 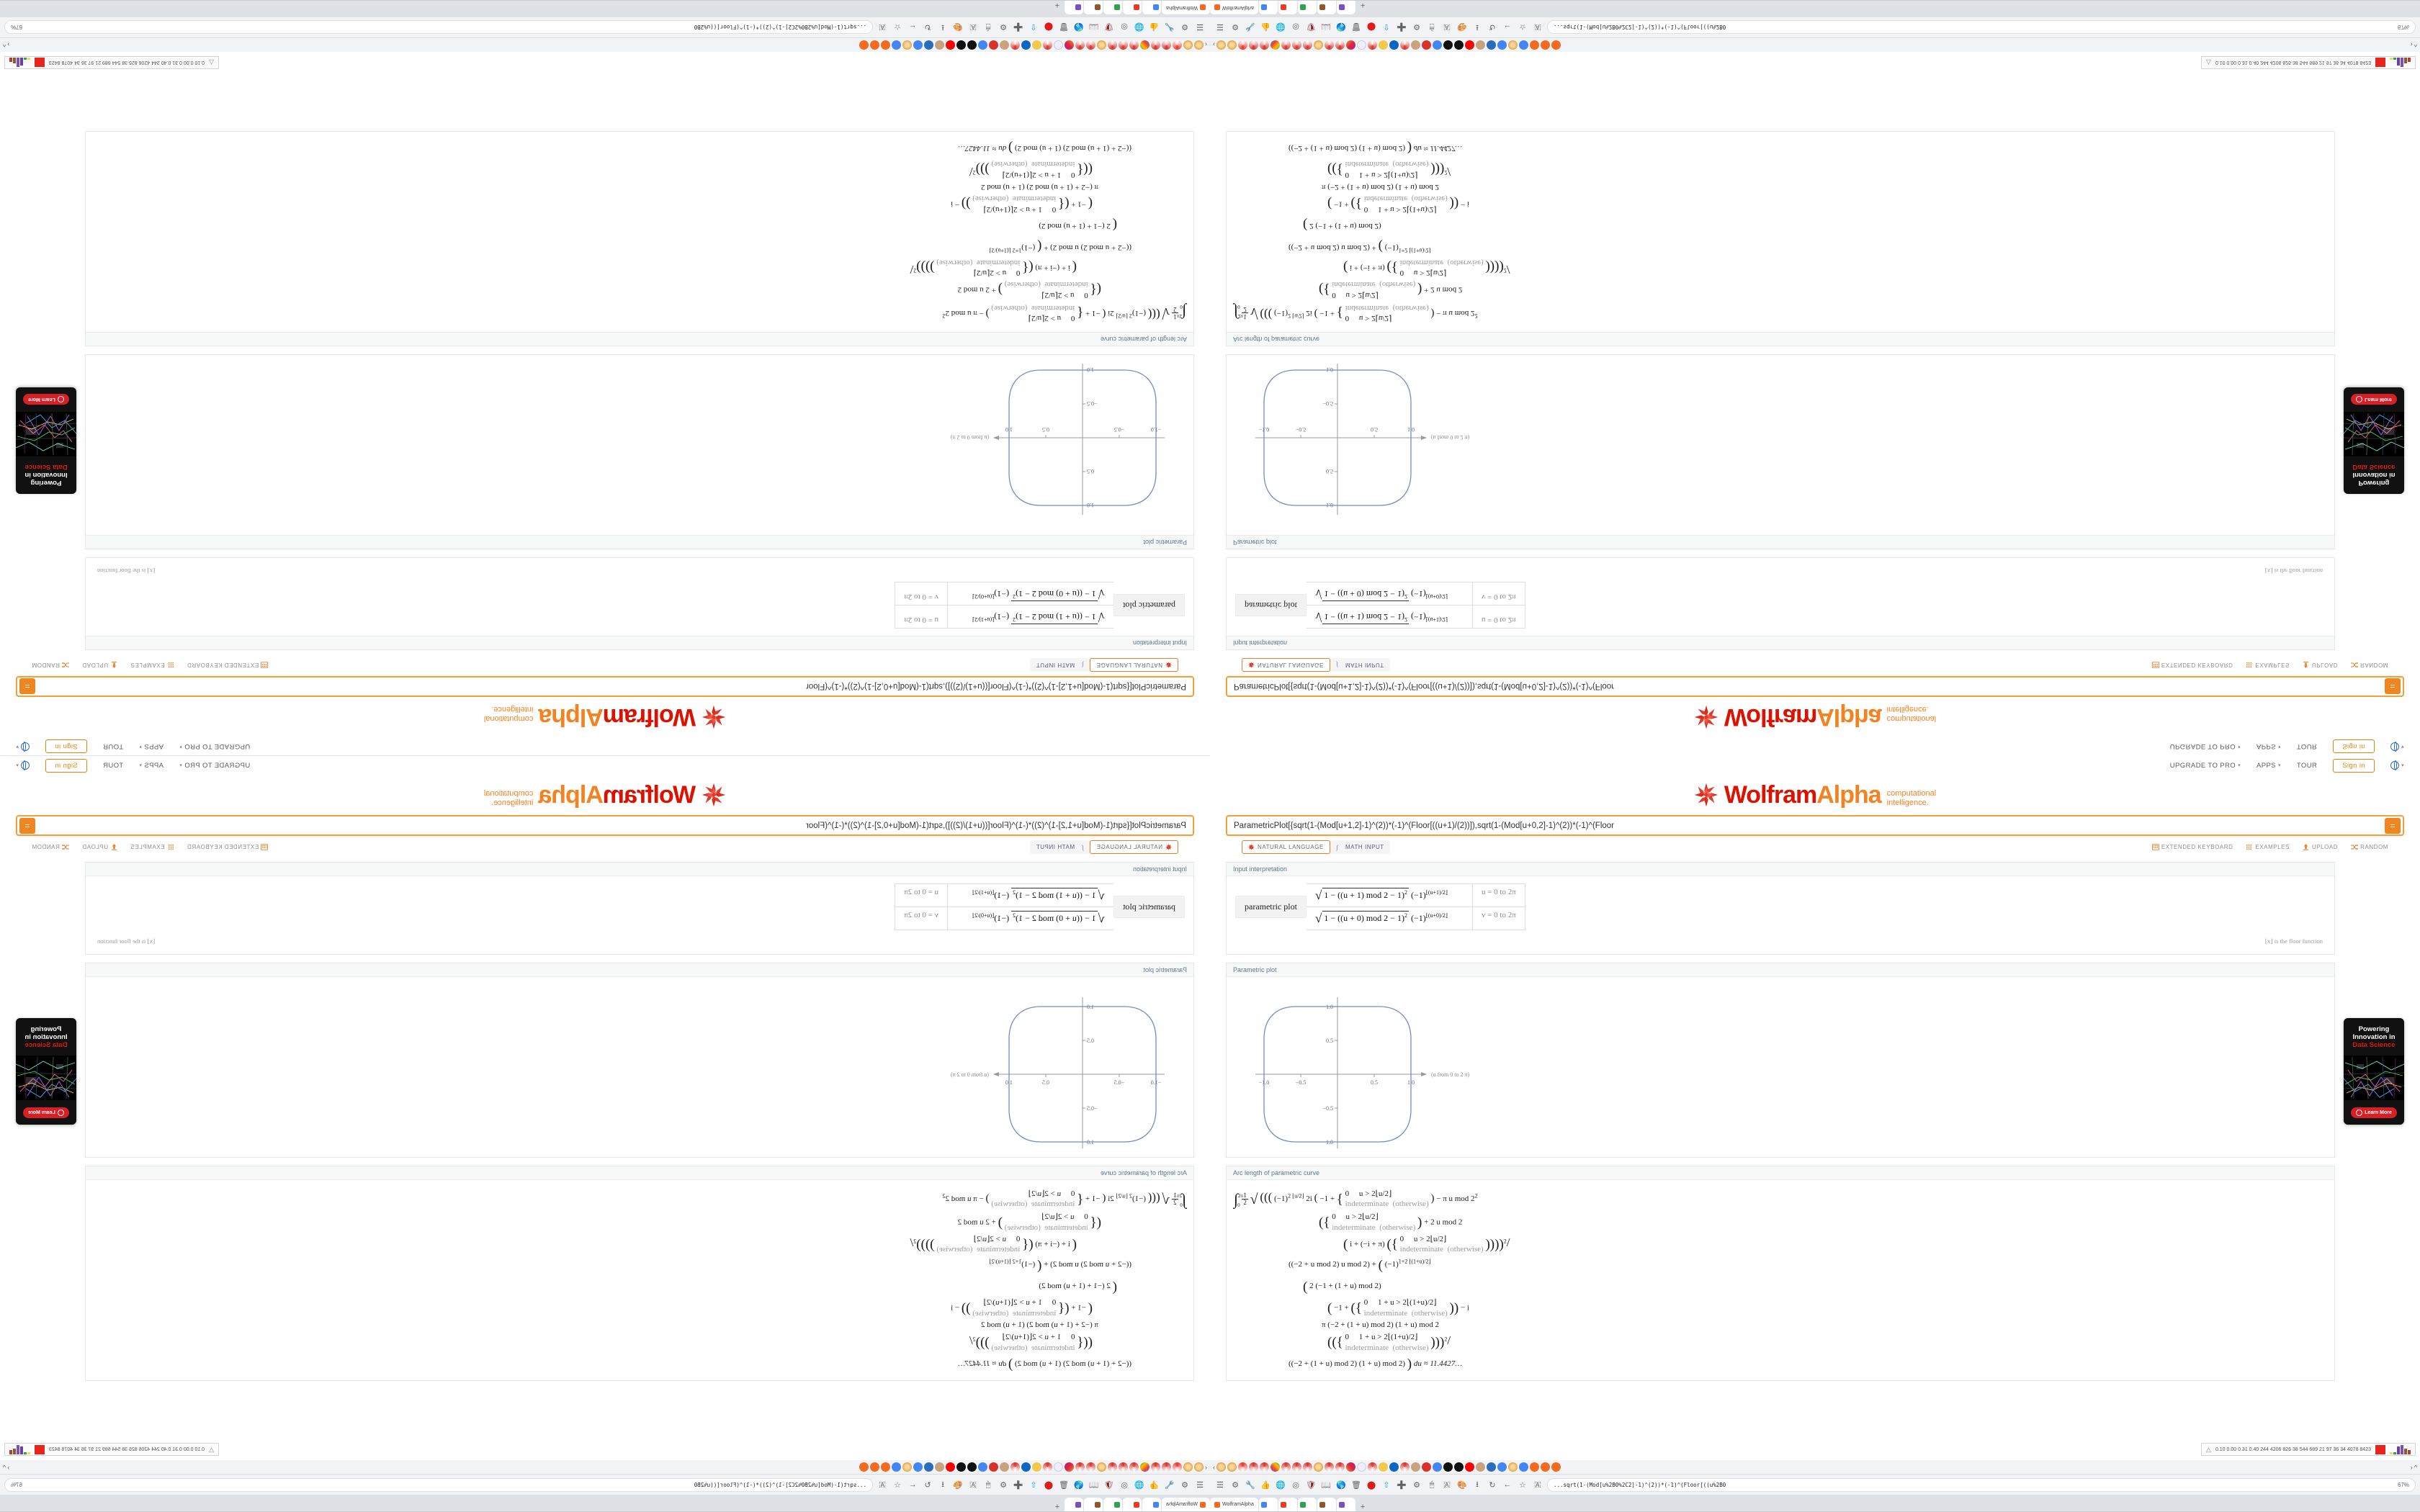 I want to click on zoom-level-indicator: 67%, so click(x=17, y=1484).